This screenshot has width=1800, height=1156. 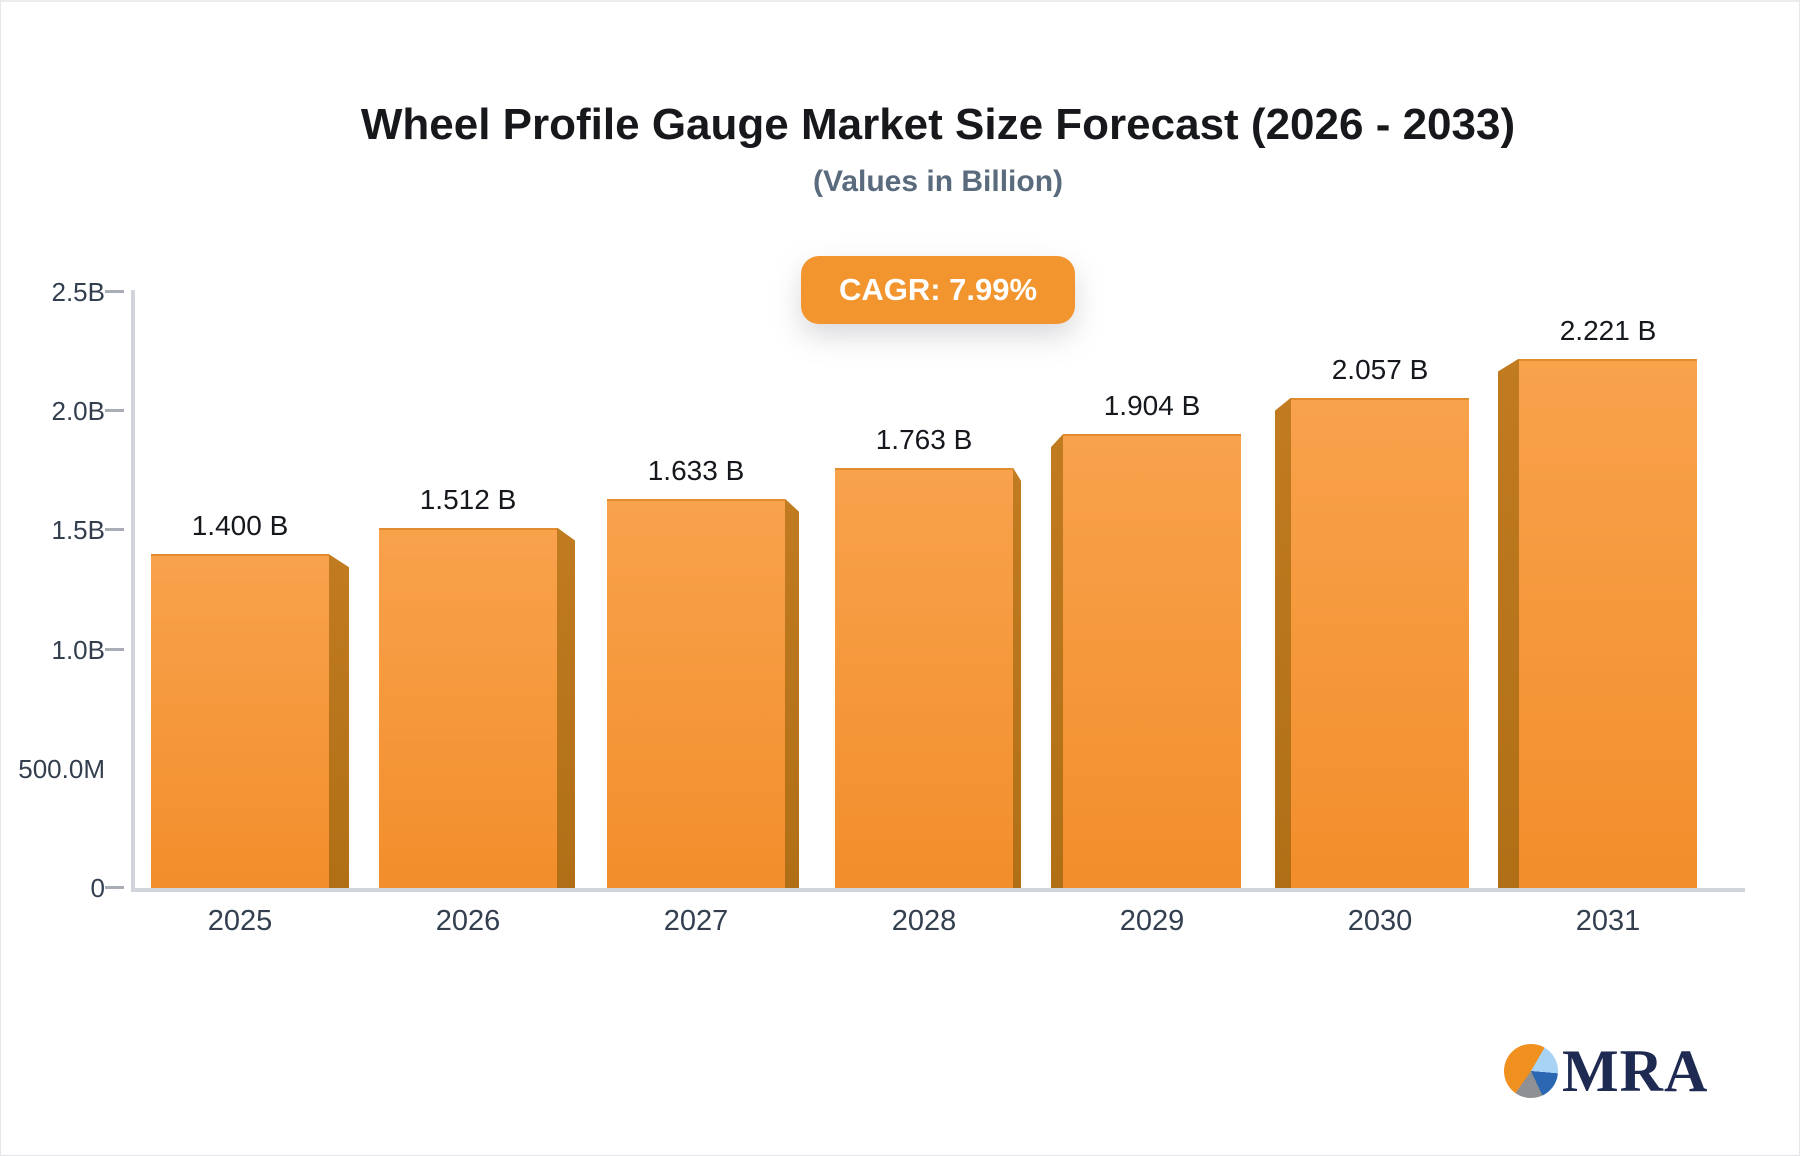 I want to click on bar-2031, so click(x=1608, y=623).